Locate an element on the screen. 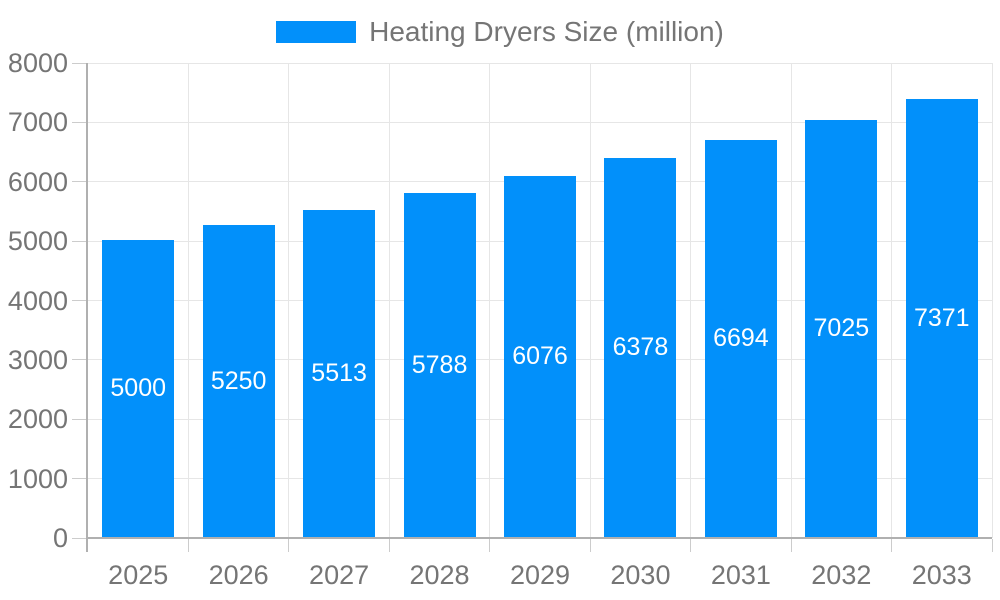  bar-value-label: 5250 is located at coordinates (238, 380).